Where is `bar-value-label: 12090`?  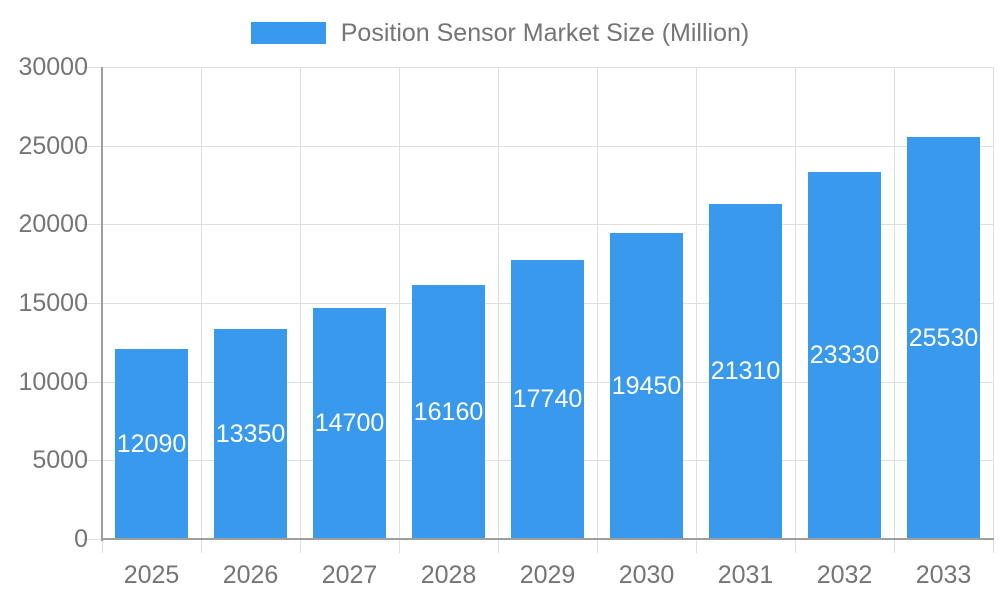 bar-value-label: 12090 is located at coordinates (151, 444).